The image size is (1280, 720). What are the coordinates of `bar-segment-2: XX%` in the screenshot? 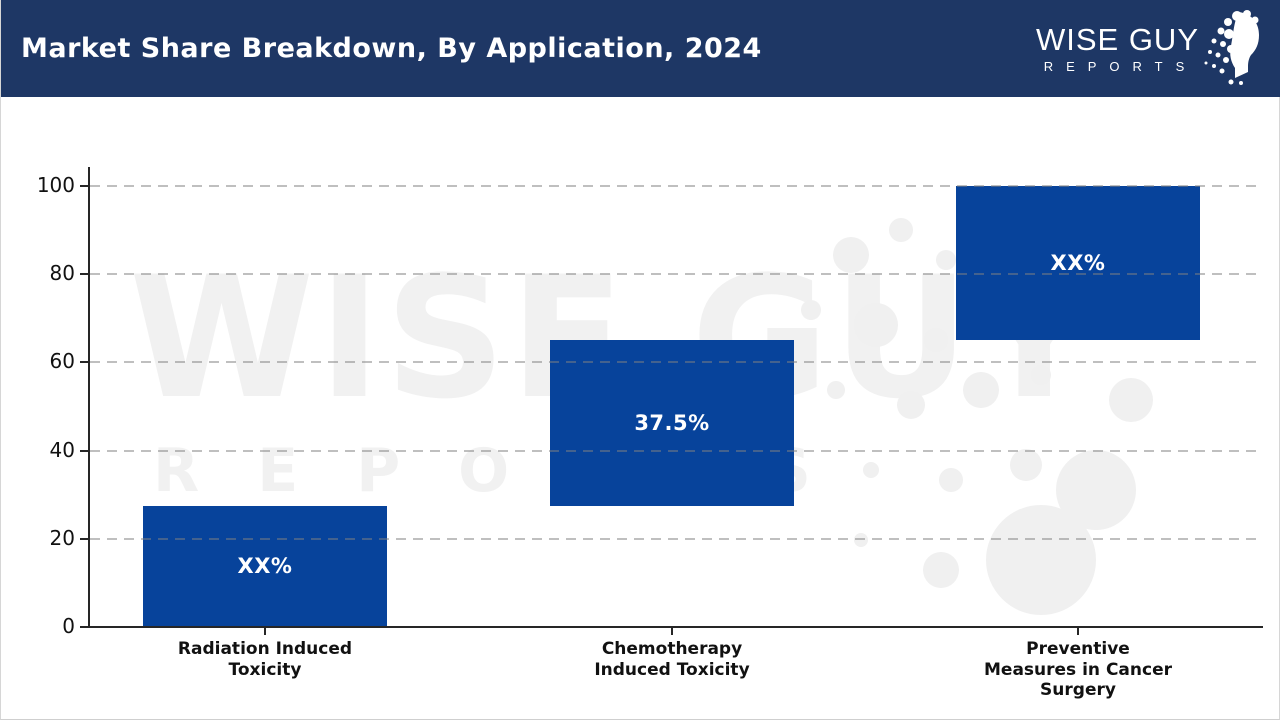 It's located at (1078, 263).